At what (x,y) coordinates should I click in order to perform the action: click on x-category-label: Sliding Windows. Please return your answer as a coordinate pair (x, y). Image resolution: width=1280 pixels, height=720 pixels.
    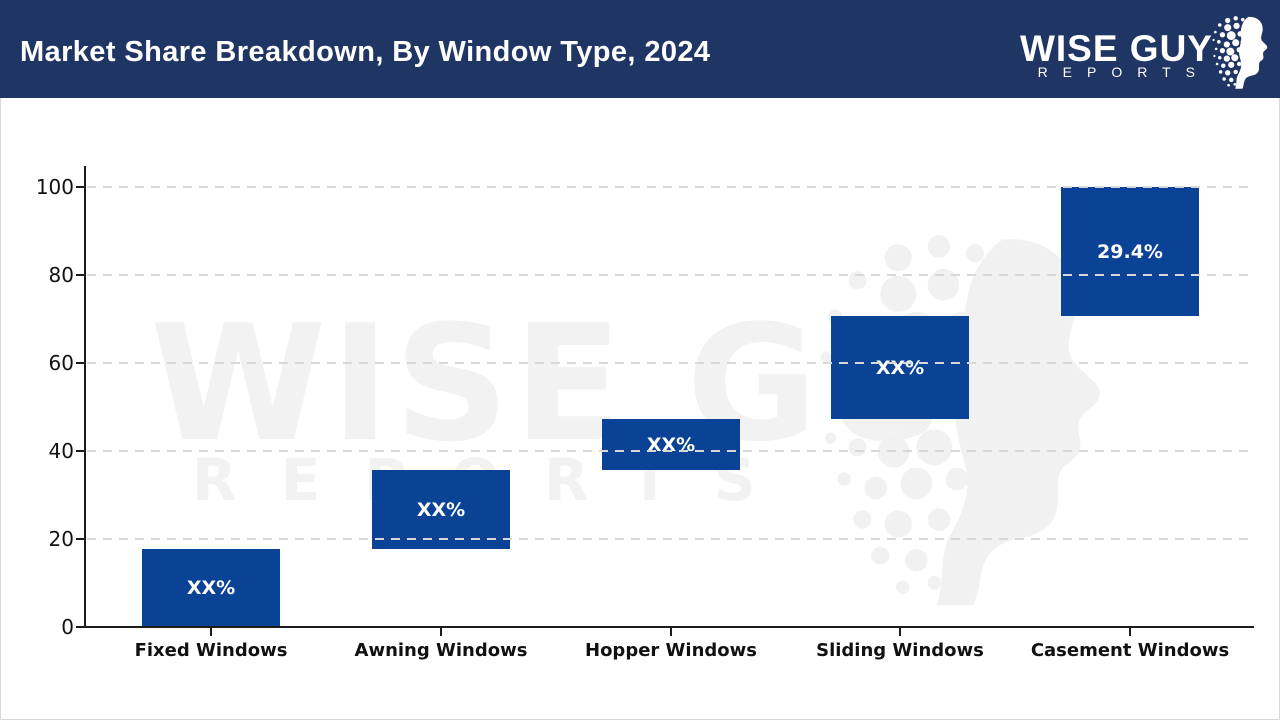
    Looking at the image, I should click on (900, 650).